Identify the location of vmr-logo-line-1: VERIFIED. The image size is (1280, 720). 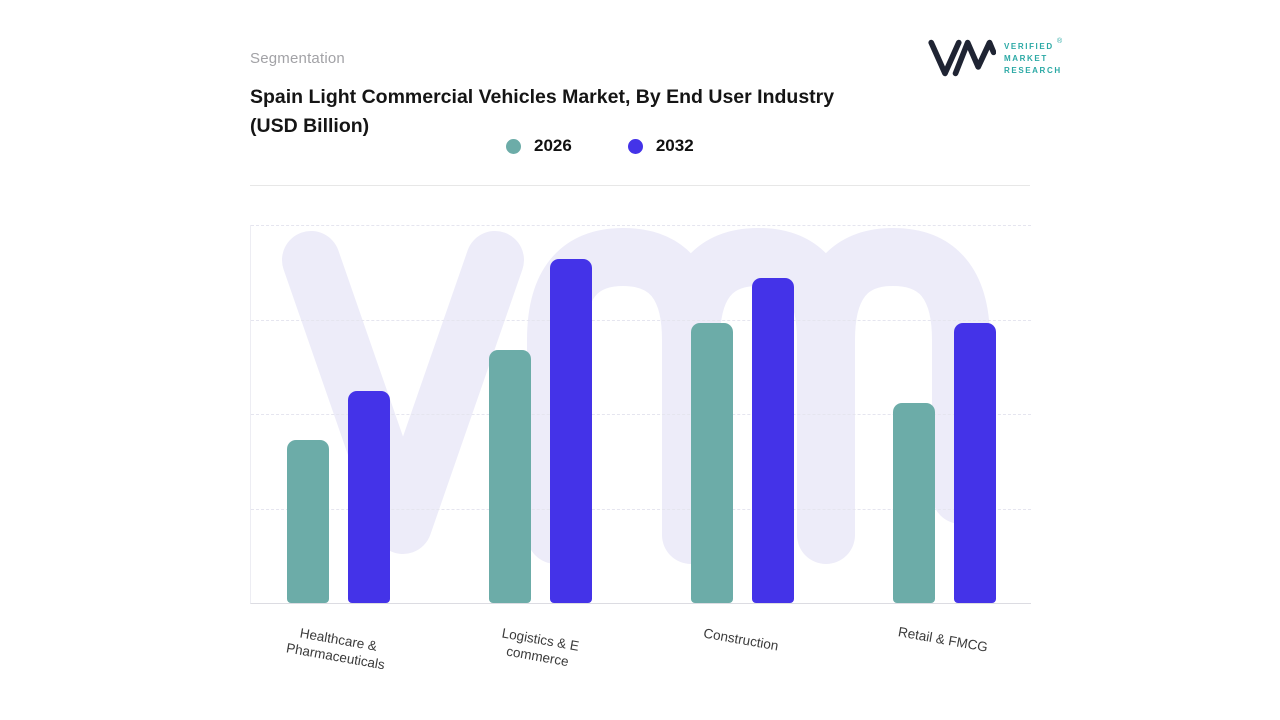
(1029, 46).